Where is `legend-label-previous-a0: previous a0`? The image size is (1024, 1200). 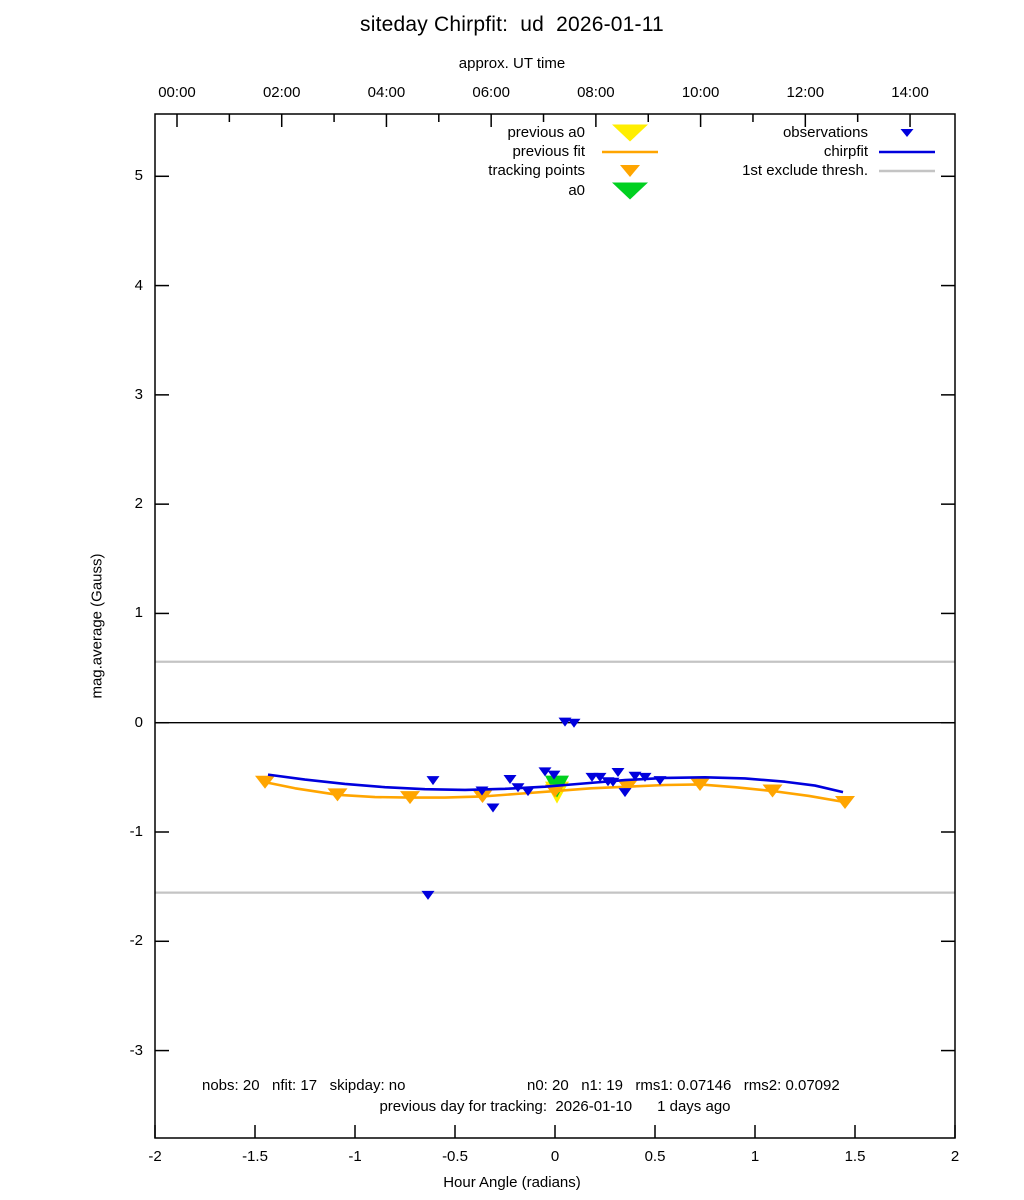 legend-label-previous-a0: previous a0 is located at coordinates (546, 132).